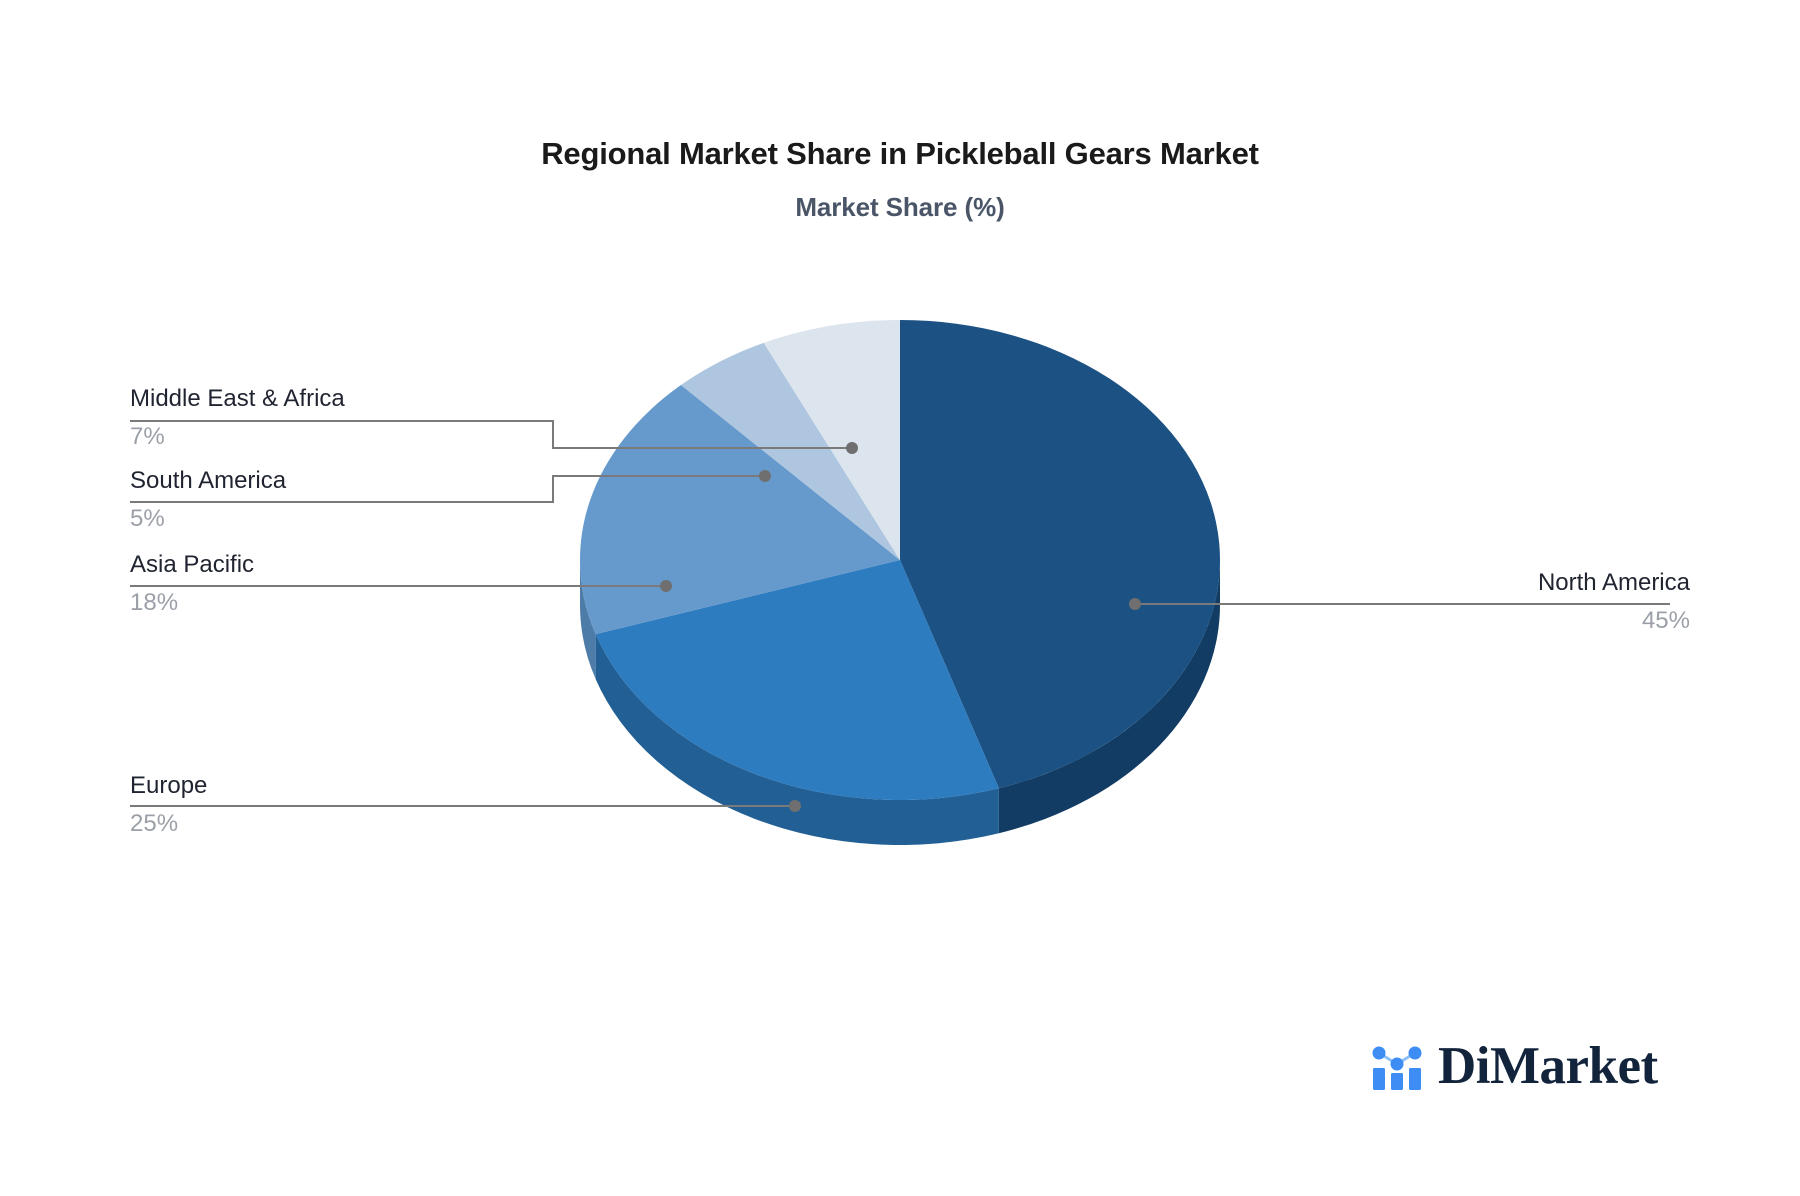  What do you see at coordinates (192, 564) in the screenshot?
I see `callout-label-asia-pacific: Asia Pacific` at bounding box center [192, 564].